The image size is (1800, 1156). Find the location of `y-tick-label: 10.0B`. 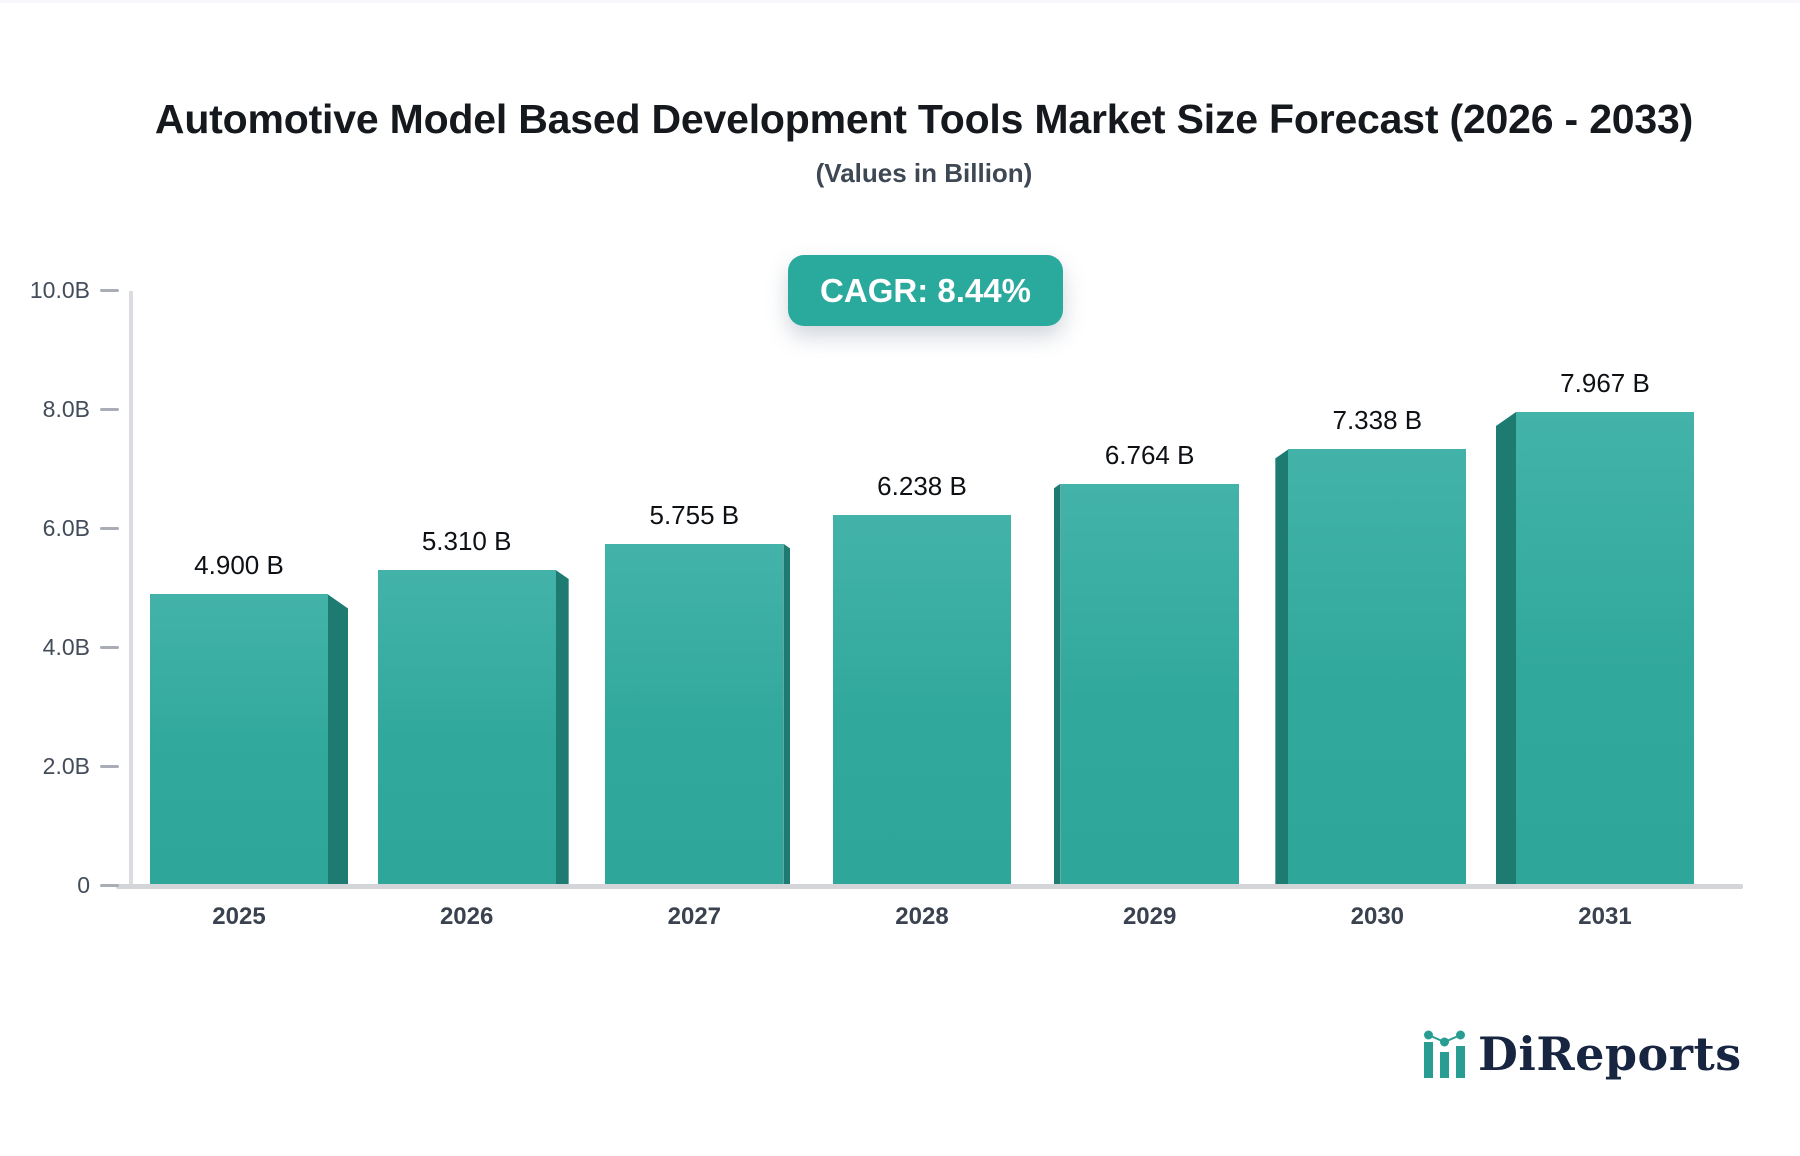

y-tick-label: 10.0B is located at coordinates (59, 290).